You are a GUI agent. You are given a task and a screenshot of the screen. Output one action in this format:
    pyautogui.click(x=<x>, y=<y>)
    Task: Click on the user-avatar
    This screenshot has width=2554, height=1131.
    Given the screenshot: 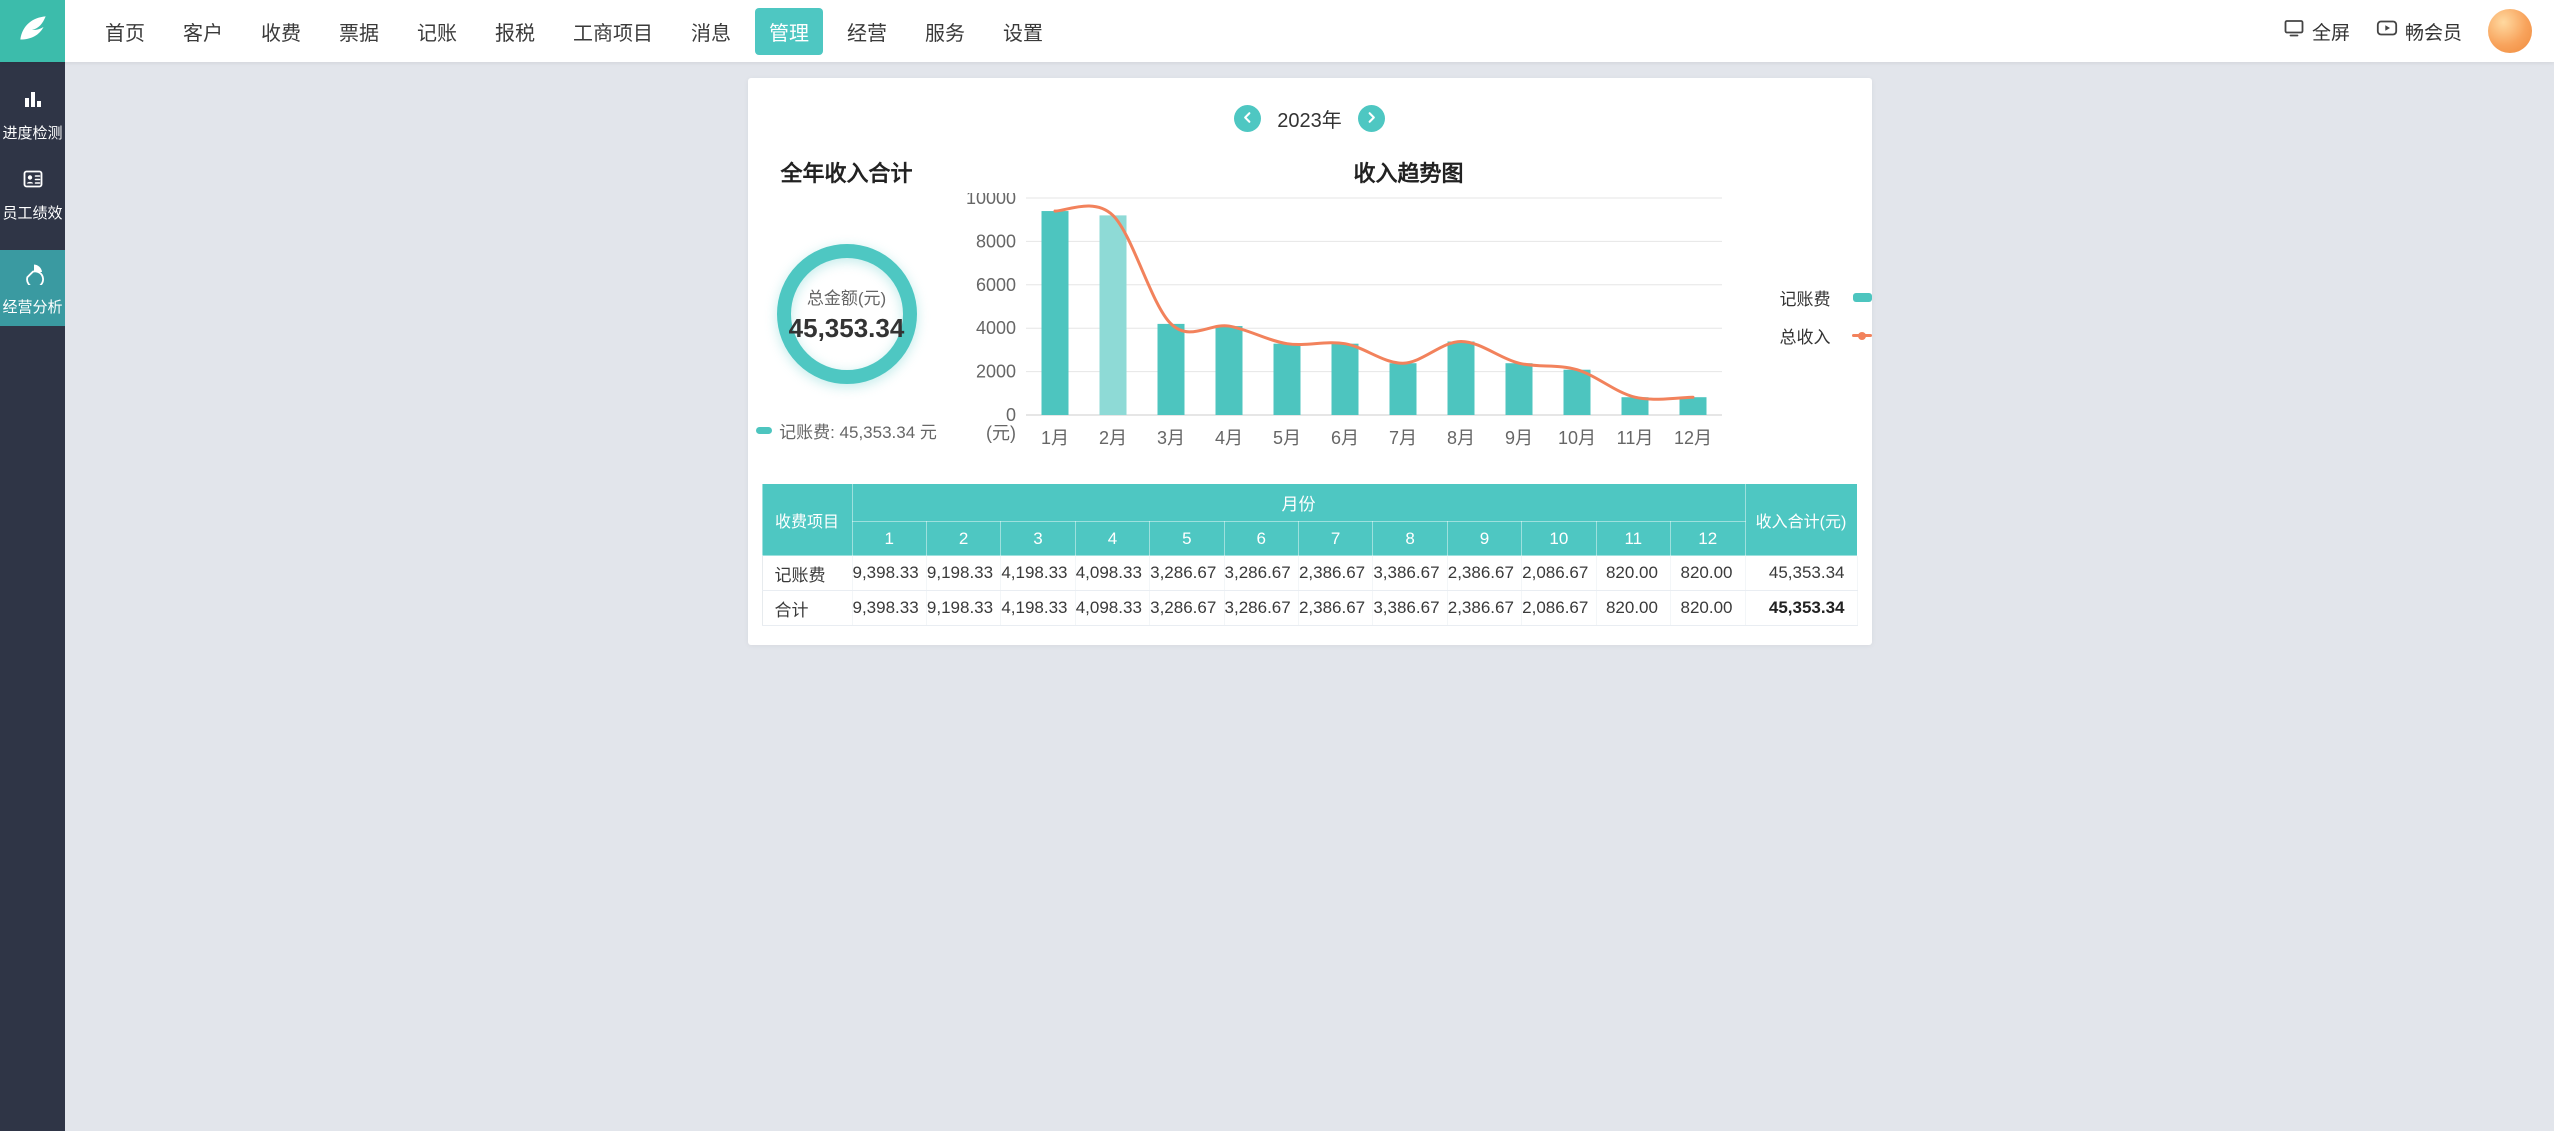 What is the action you would take?
    pyautogui.click(x=2510, y=31)
    